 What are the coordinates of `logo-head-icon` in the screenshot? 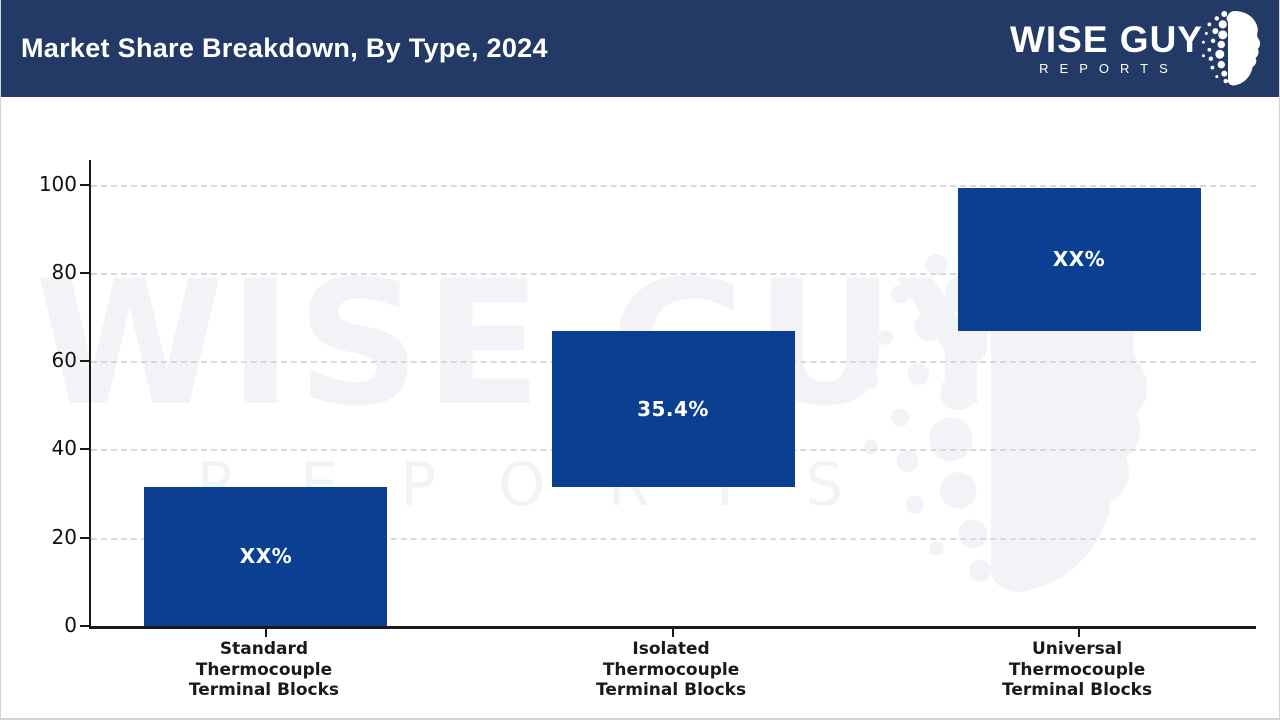 It's located at (1231, 48).